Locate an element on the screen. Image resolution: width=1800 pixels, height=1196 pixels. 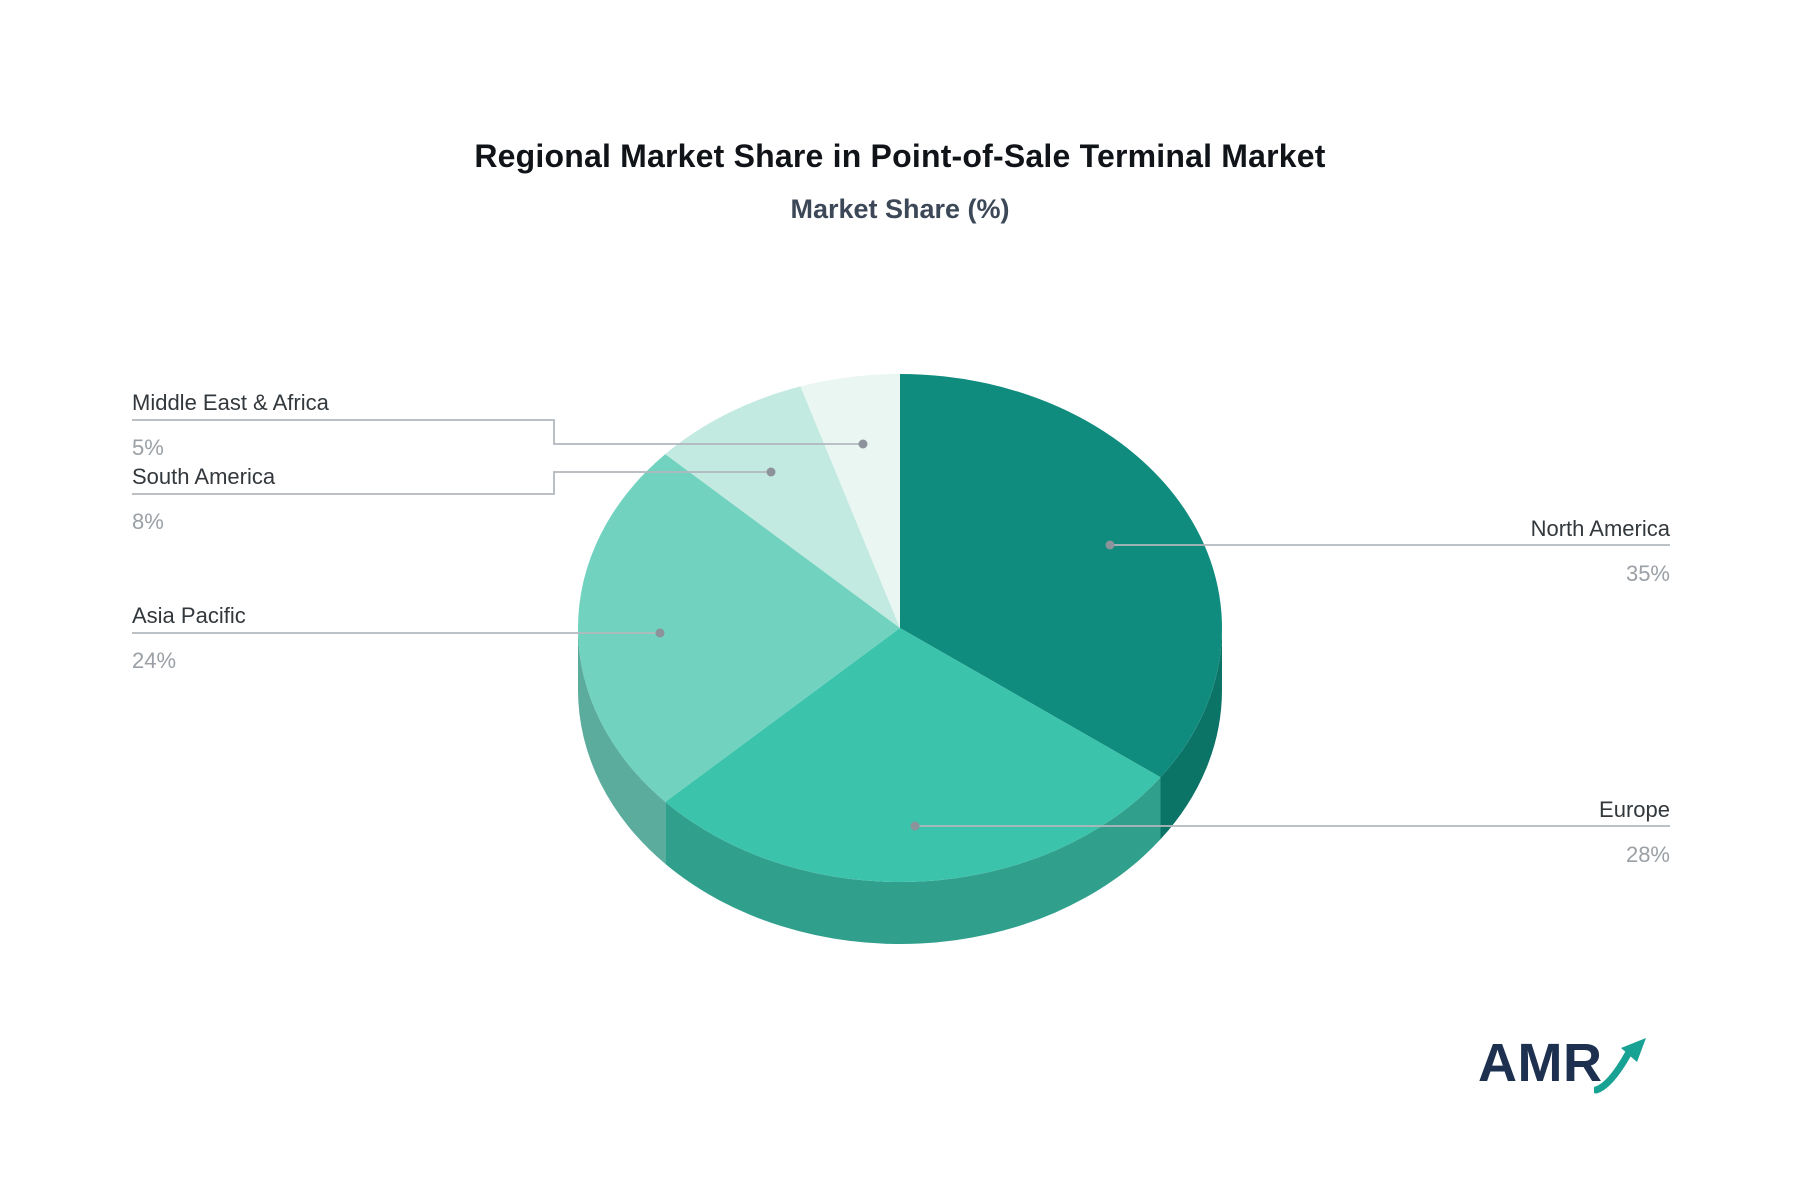
amr-logo: AMR is located at coordinates (1578, 1076).